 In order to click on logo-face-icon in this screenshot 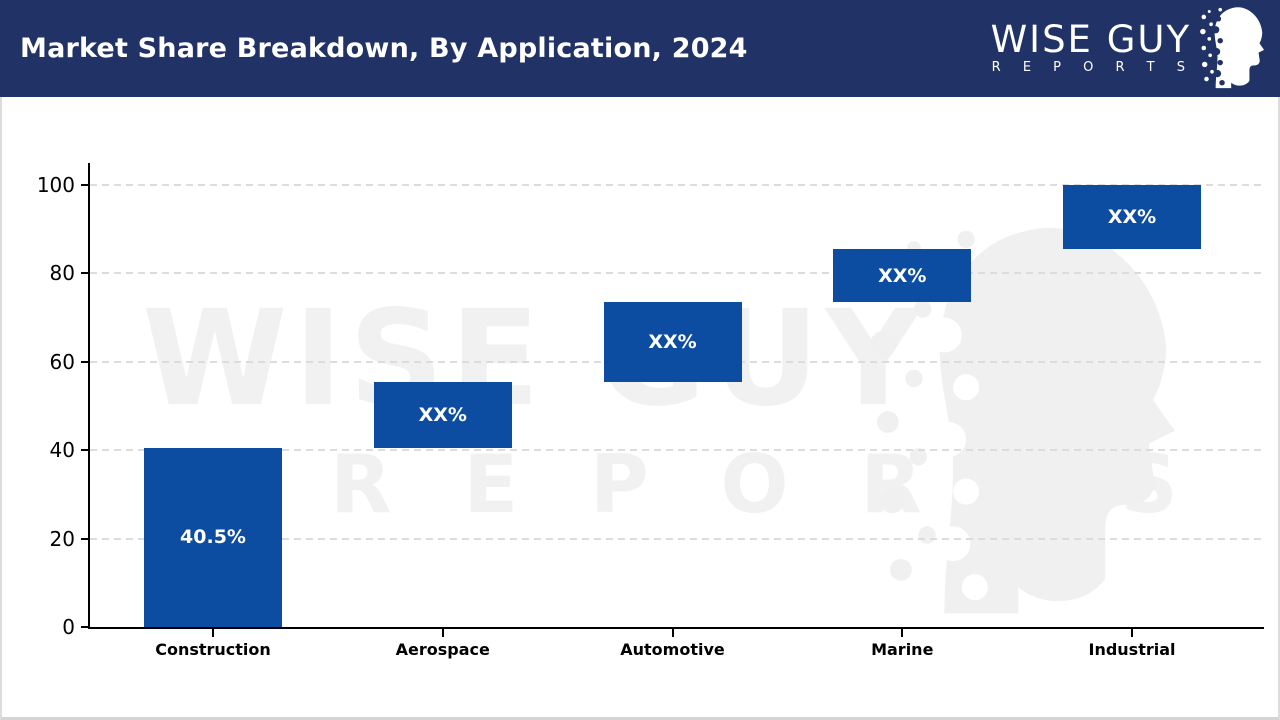, I will do `click(1232, 48)`.